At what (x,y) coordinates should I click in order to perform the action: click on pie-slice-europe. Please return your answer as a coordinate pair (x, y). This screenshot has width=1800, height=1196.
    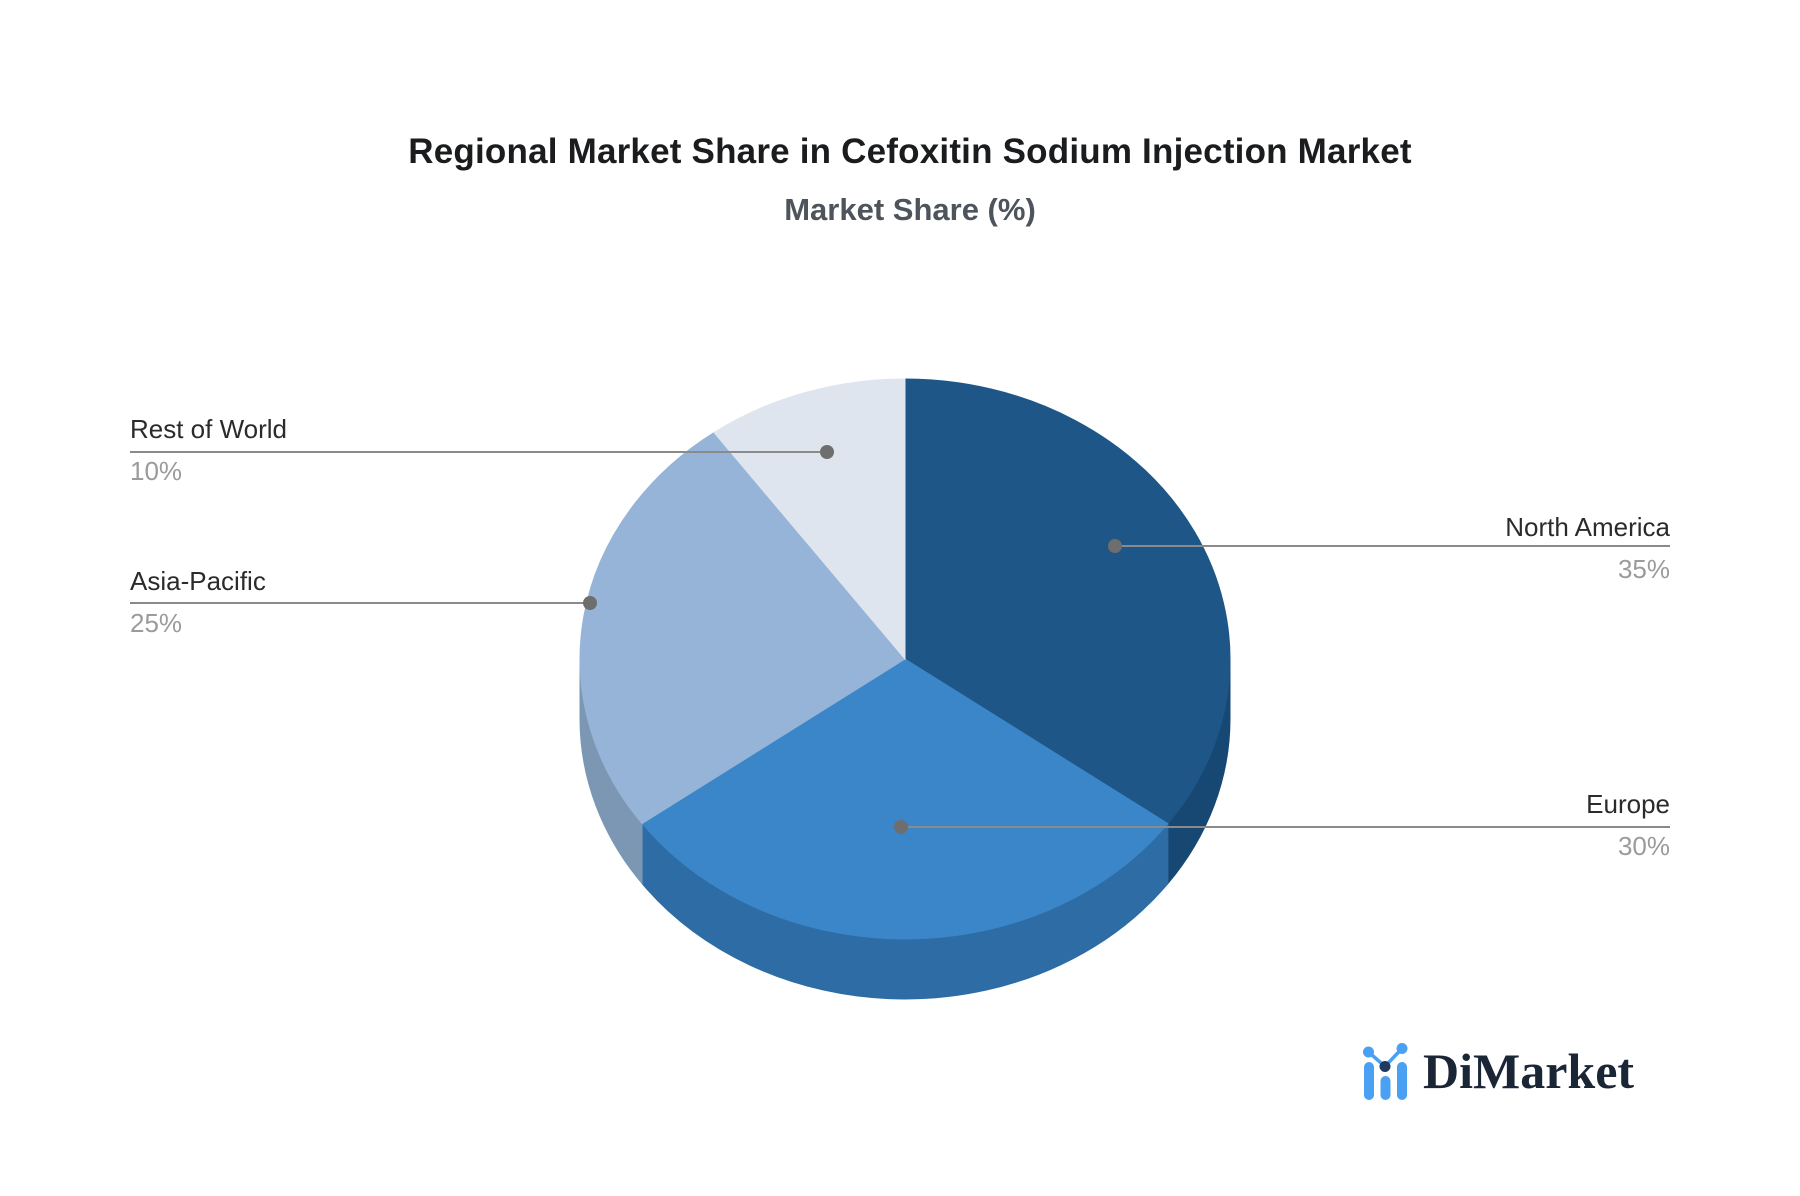
    Looking at the image, I should click on (905, 799).